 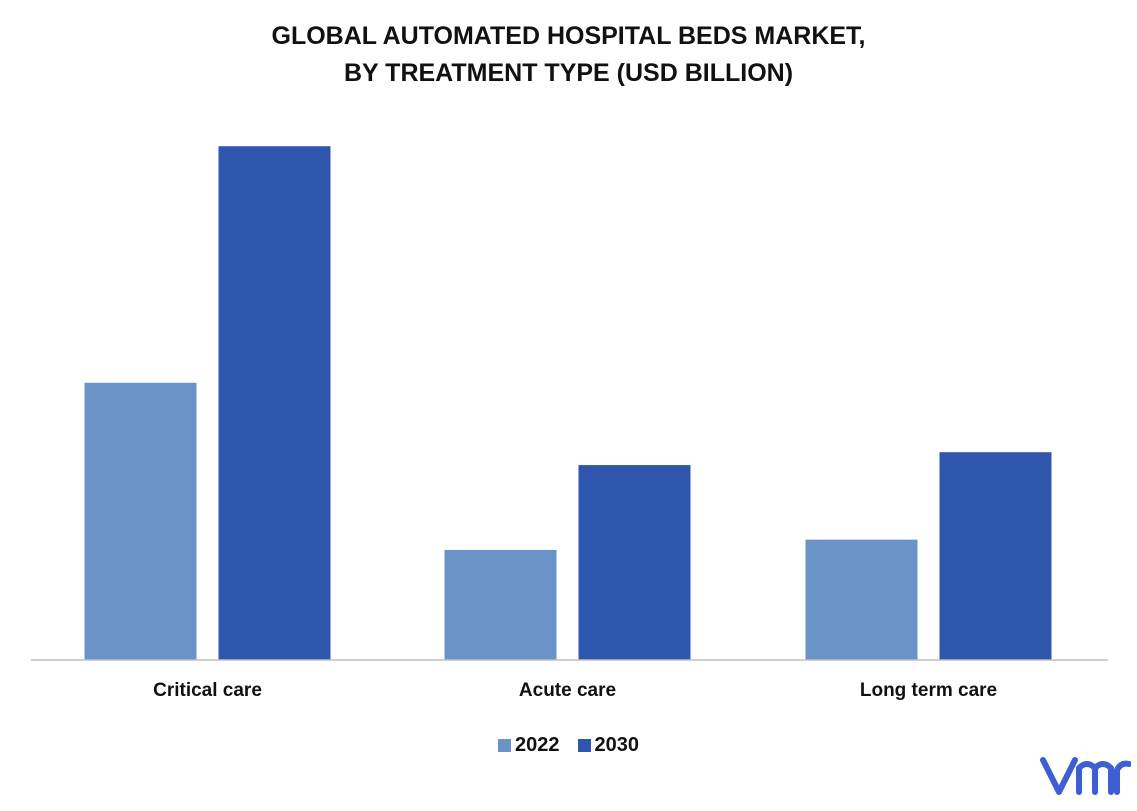 What do you see at coordinates (568, 745) in the screenshot?
I see `legend: 2022 2030` at bounding box center [568, 745].